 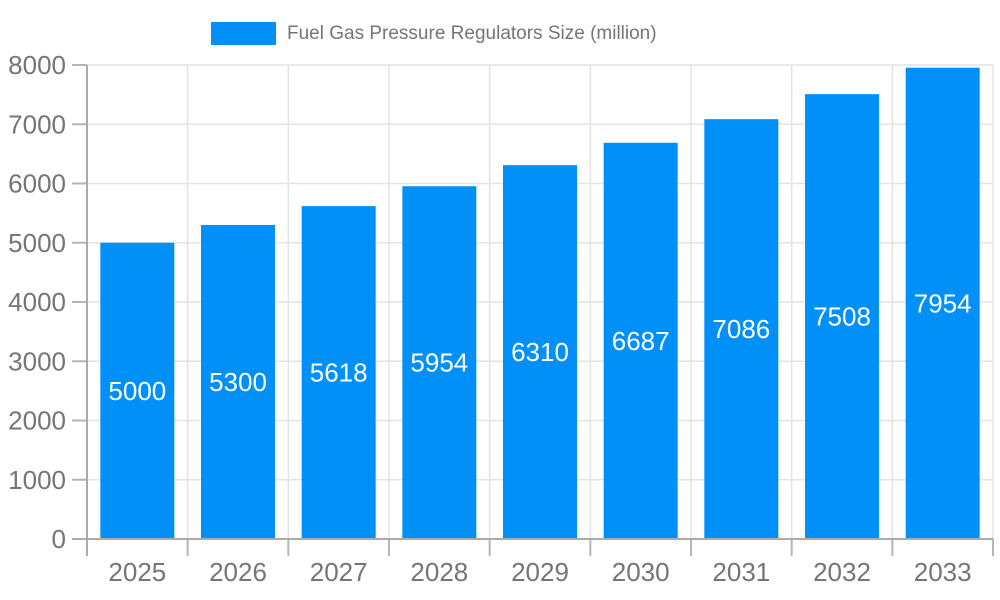 I want to click on y-axis-label: 8000, so click(x=37, y=65).